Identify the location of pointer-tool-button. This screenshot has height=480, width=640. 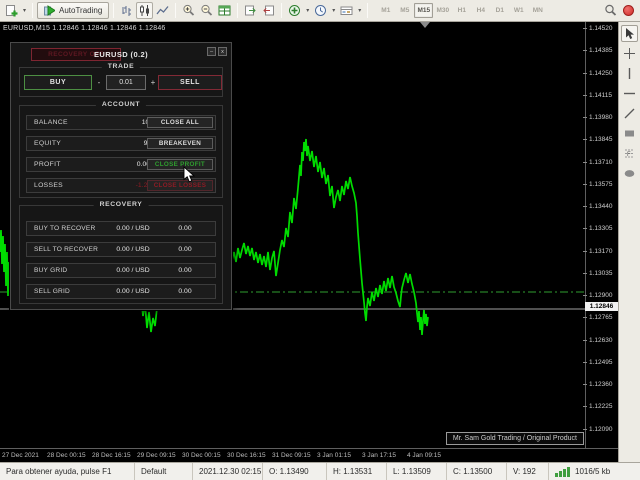
(629, 33).